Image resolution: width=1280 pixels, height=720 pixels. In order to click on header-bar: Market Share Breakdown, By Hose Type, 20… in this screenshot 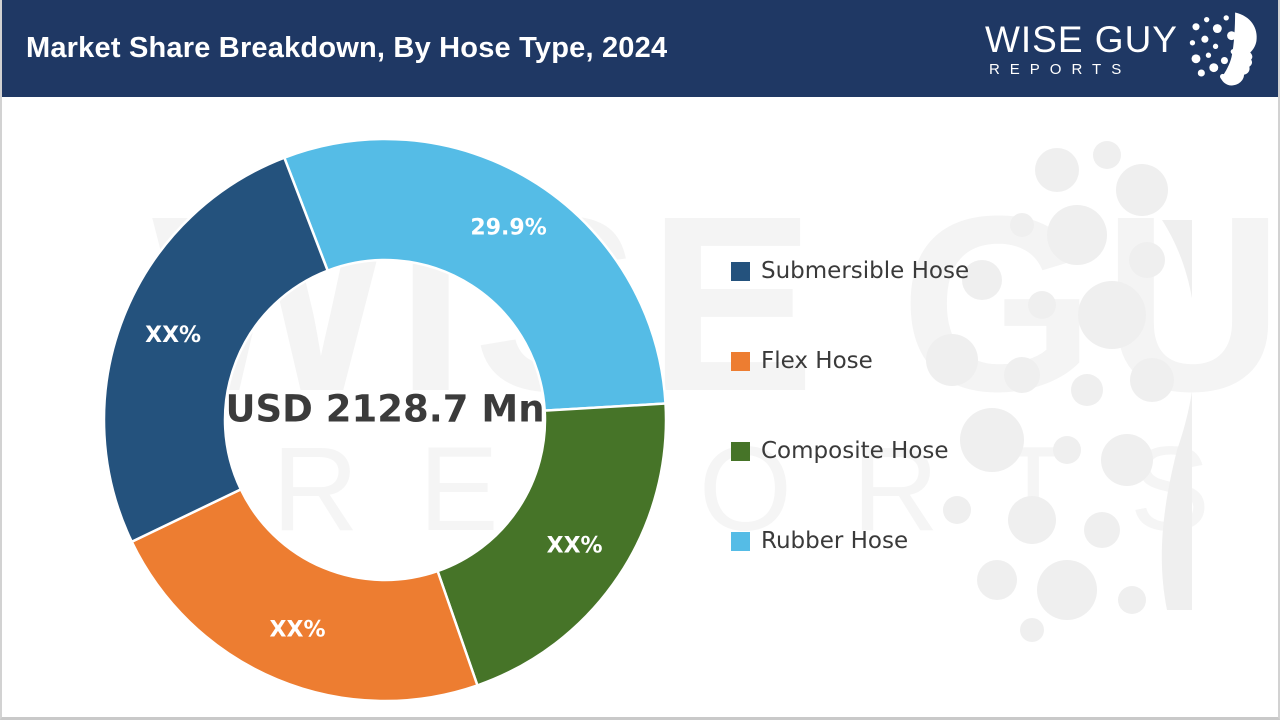, I will do `click(640, 48)`.